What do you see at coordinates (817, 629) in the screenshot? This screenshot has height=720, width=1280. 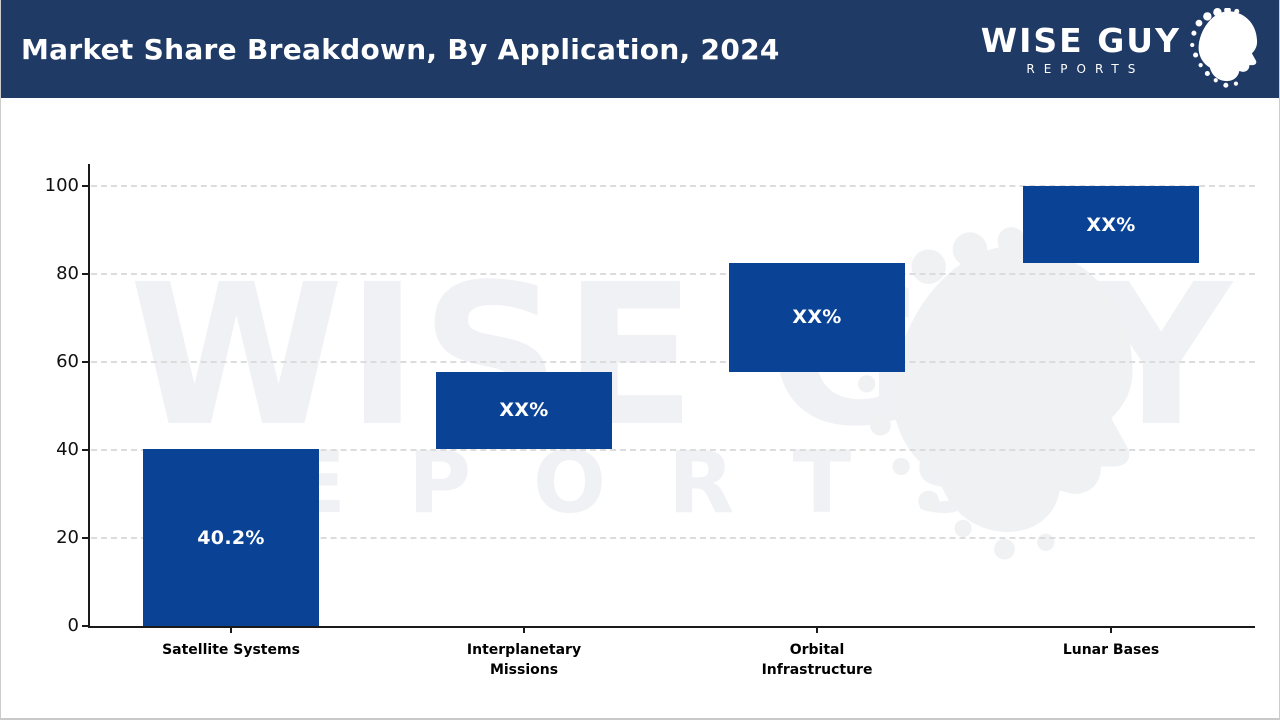 I see `x-tick-mark-orbital-infrastructure` at bounding box center [817, 629].